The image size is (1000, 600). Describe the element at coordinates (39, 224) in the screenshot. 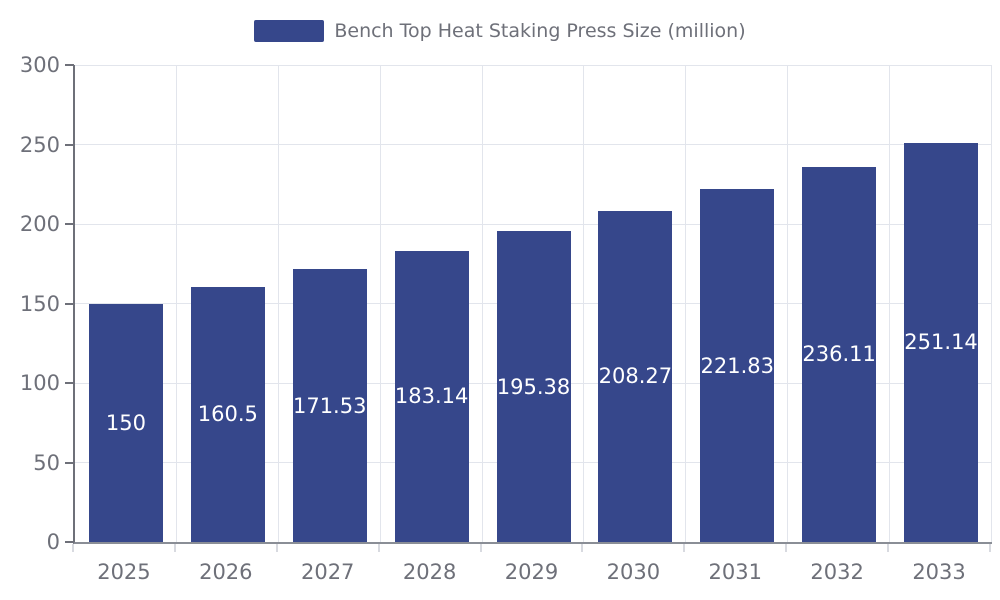

I see `y-tick-label: 200` at that location.